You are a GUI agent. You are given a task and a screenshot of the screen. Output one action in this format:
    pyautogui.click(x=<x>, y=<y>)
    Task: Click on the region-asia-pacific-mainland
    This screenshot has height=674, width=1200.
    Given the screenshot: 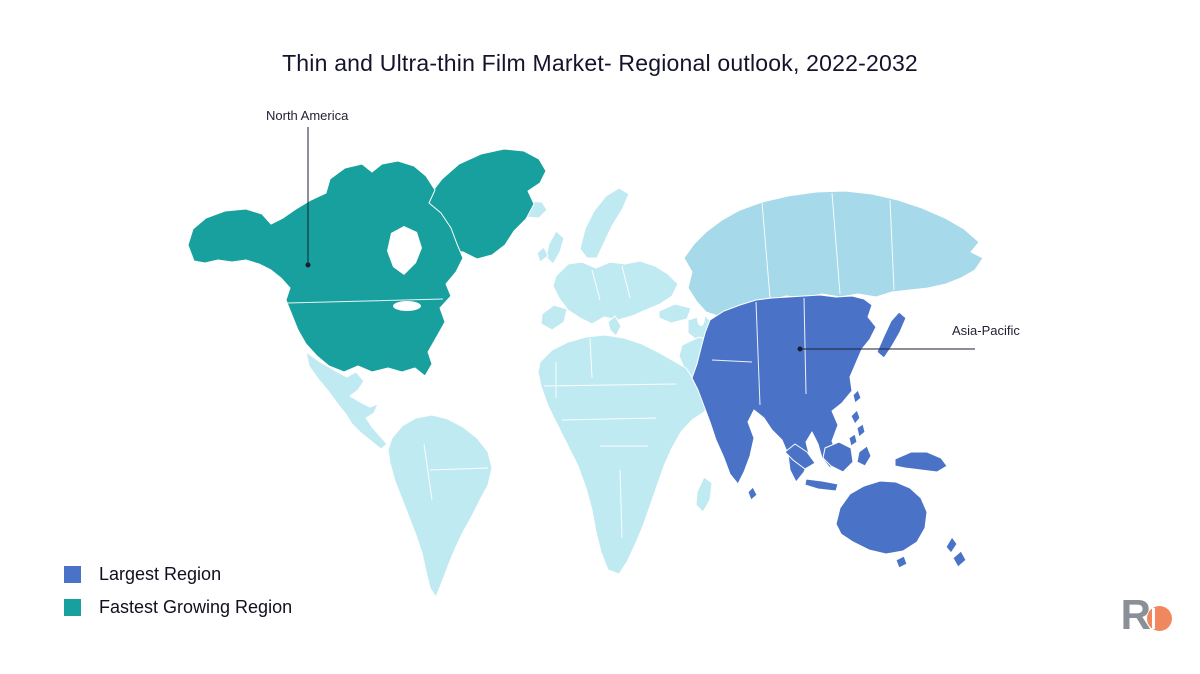 What is the action you would take?
    pyautogui.click(x=784, y=389)
    